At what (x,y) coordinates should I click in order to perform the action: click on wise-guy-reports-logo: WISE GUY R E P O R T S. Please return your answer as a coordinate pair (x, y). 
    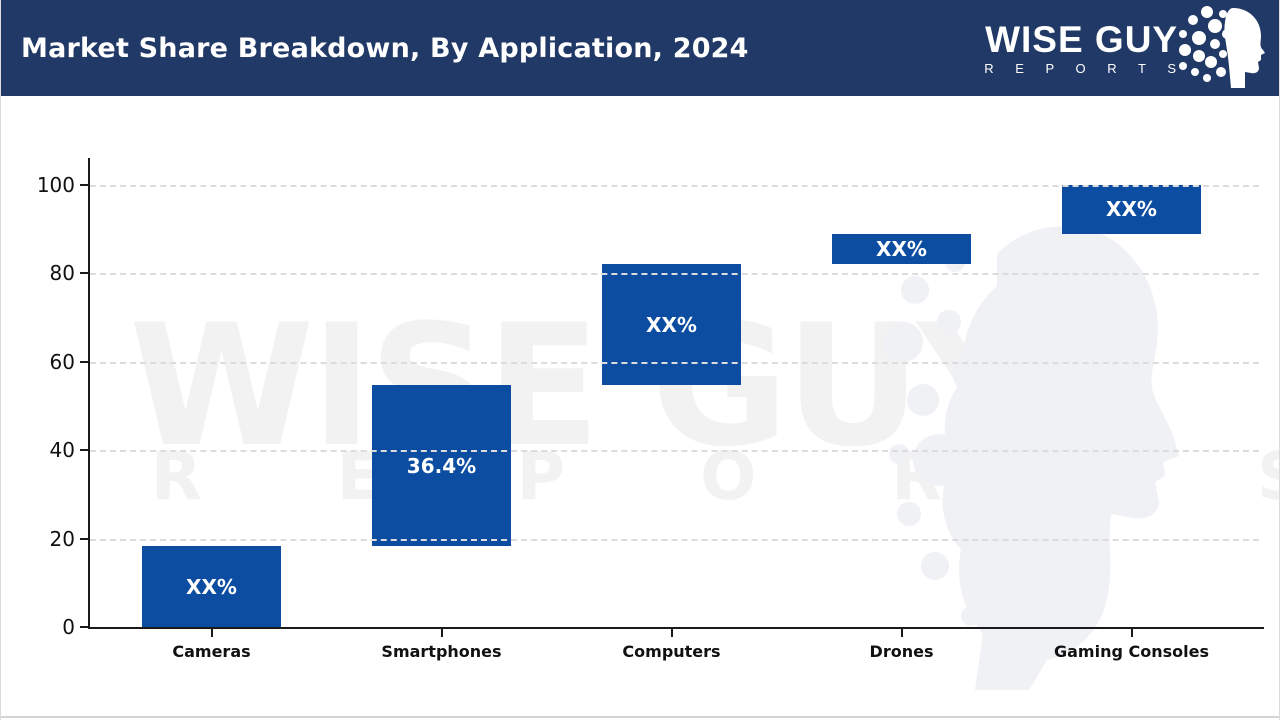
    Looking at the image, I should click on (1122, 48).